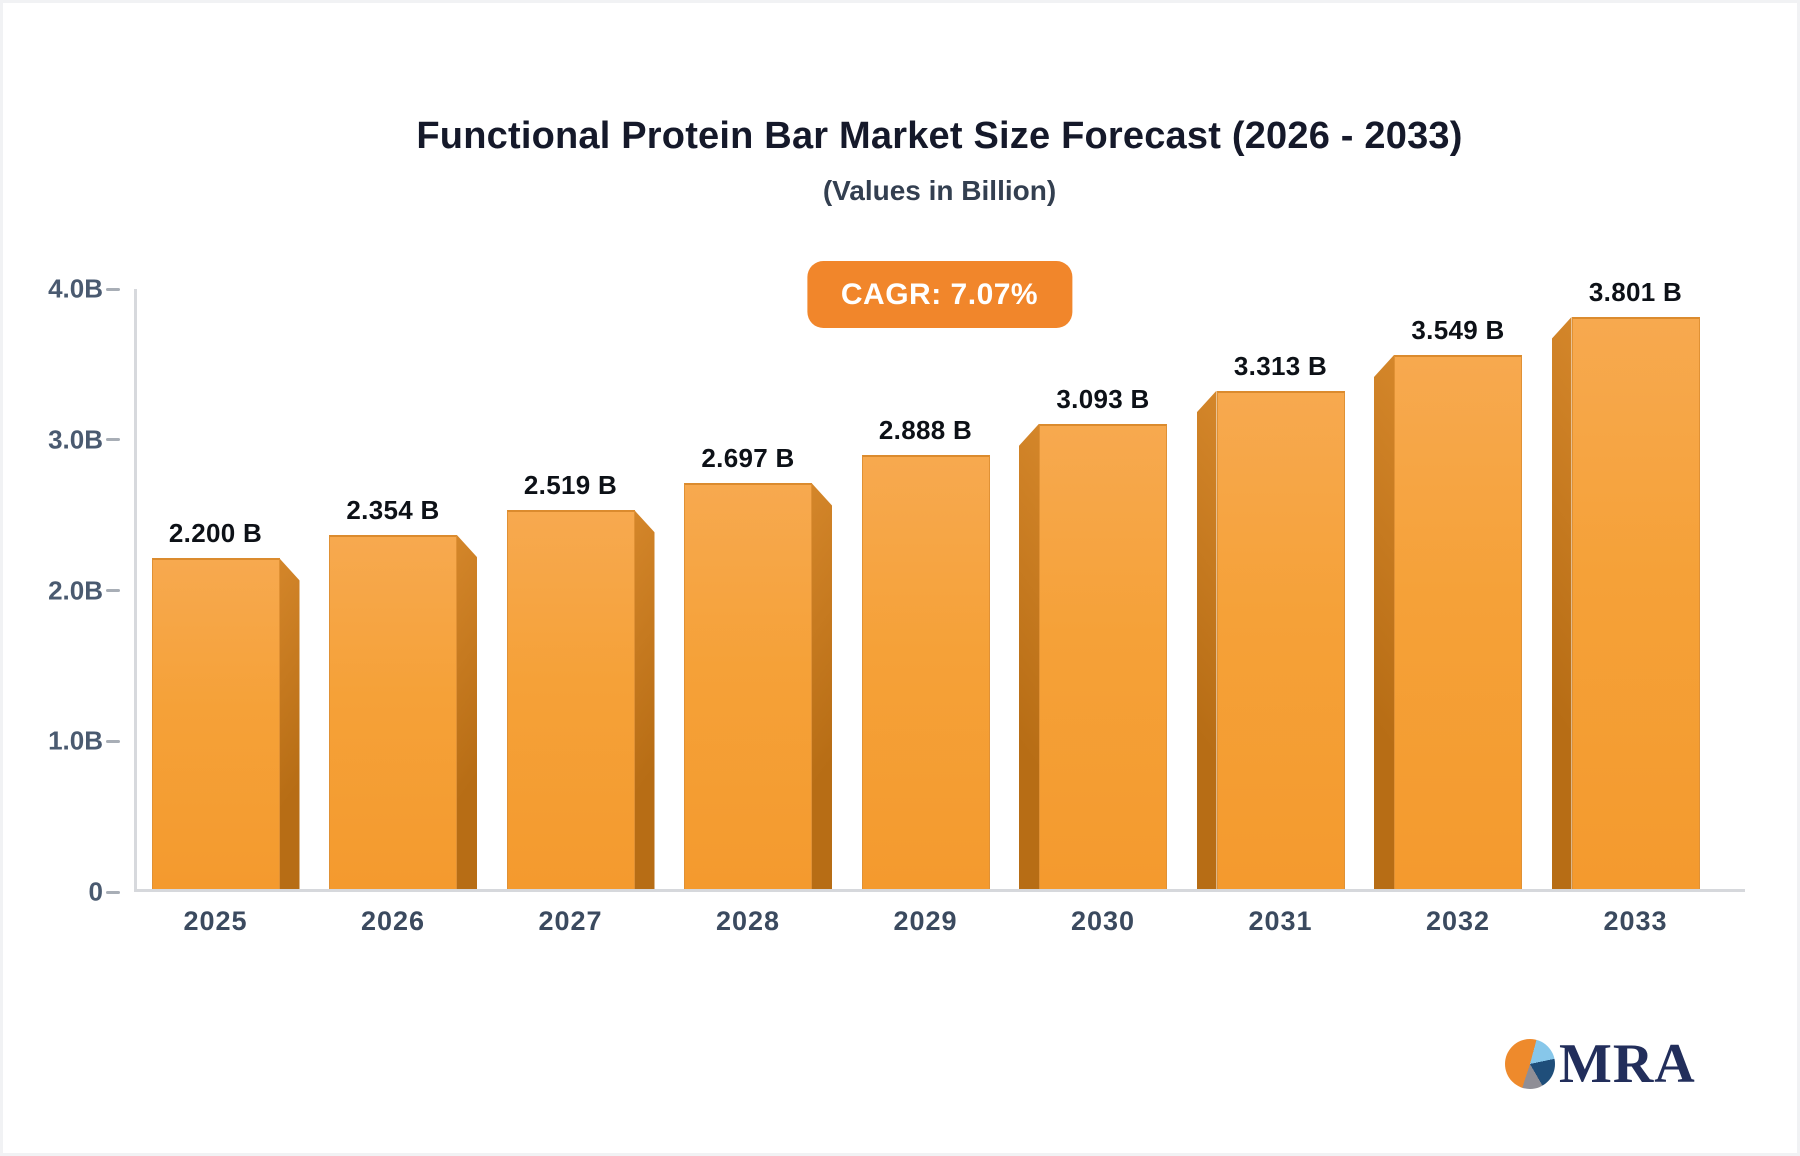 The width and height of the screenshot is (1800, 1156). What do you see at coordinates (215, 533) in the screenshot?
I see `bar-value-label: 2.200 B` at bounding box center [215, 533].